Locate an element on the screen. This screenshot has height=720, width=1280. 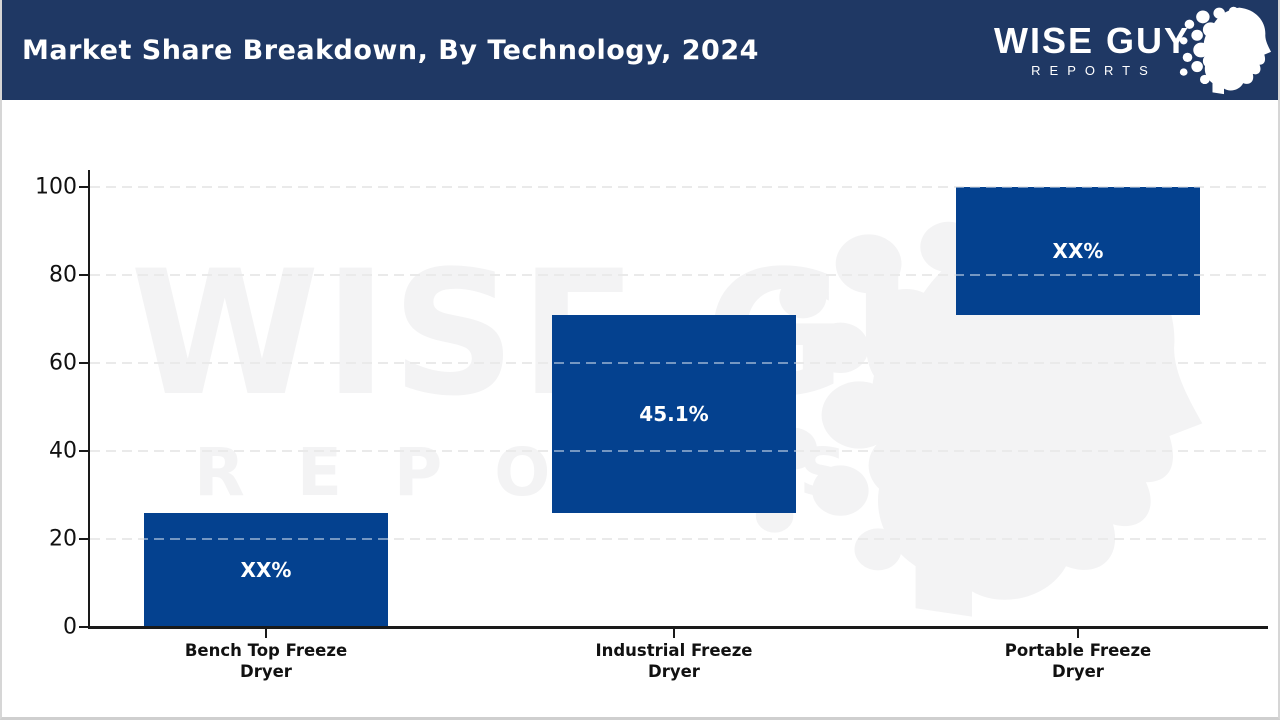
category-label: Industrial Freeze Dryer is located at coordinates (674, 661).